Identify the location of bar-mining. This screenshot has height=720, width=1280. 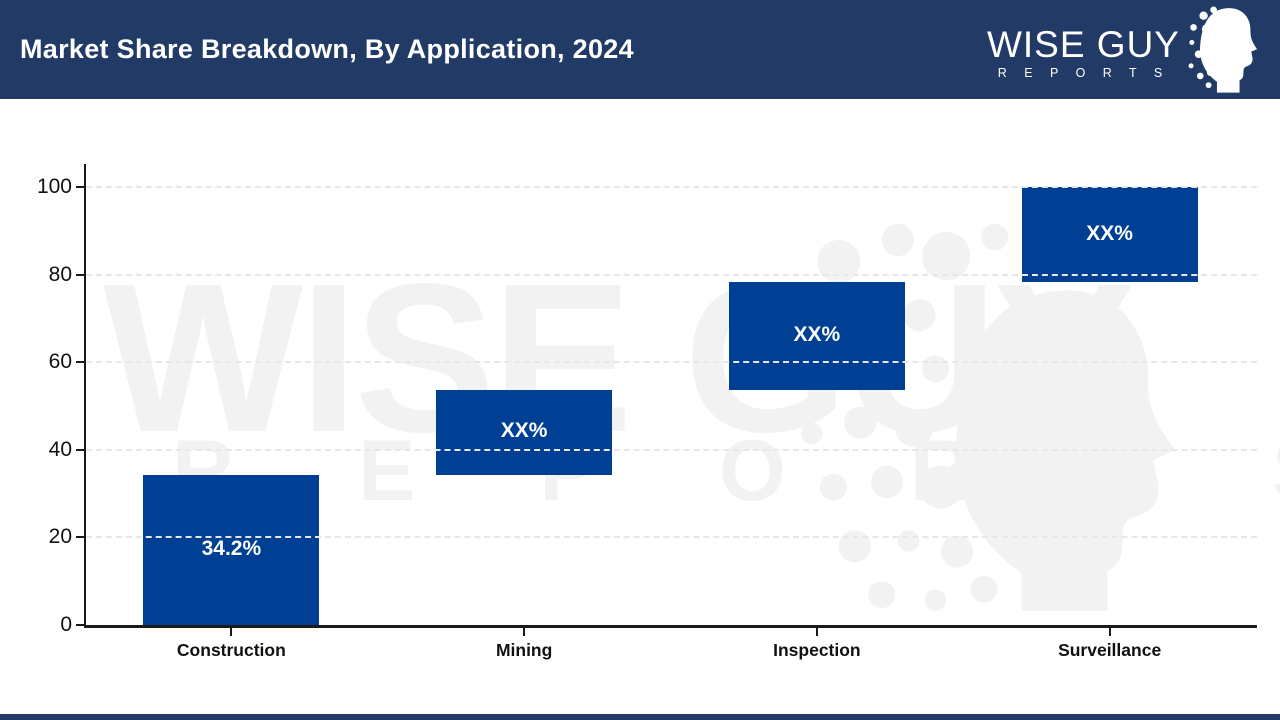
(524, 432).